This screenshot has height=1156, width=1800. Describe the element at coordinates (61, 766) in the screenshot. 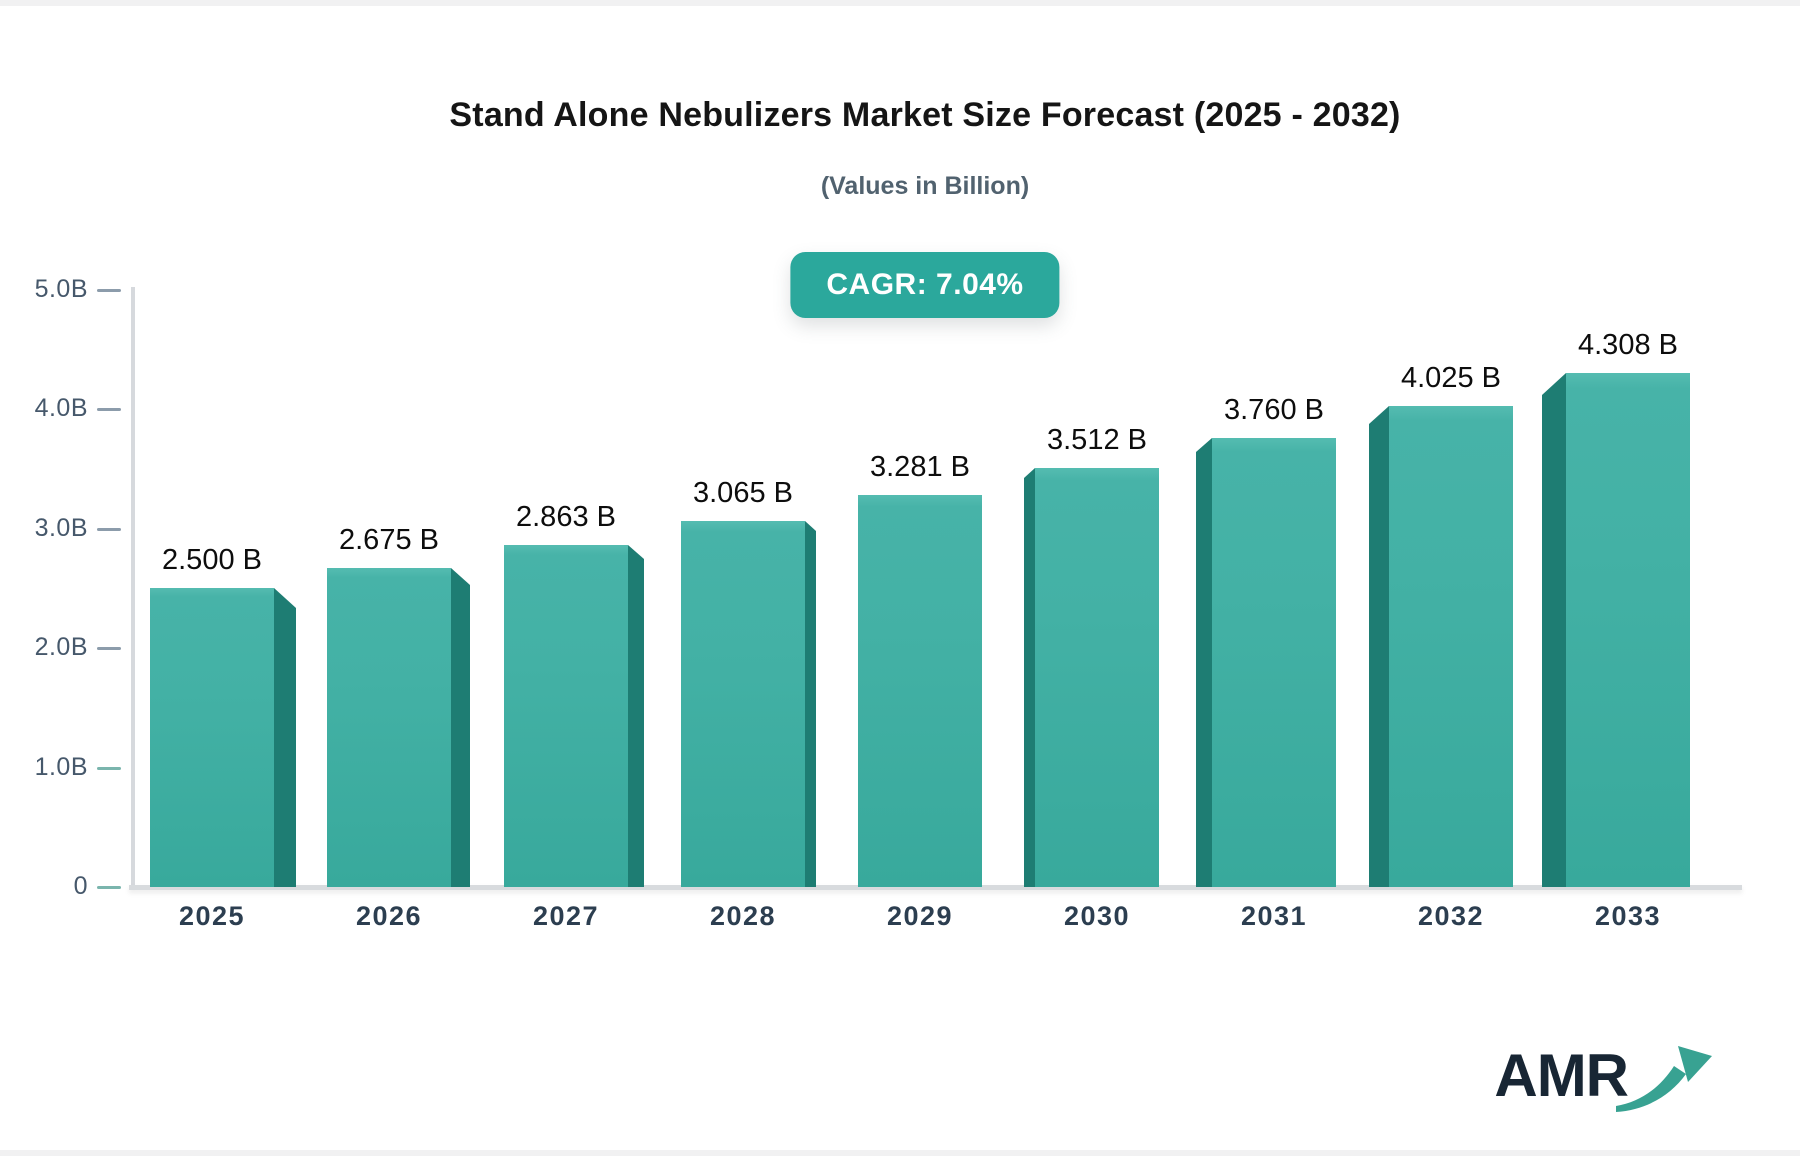

I see `y-tick-label: 1.0B` at that location.